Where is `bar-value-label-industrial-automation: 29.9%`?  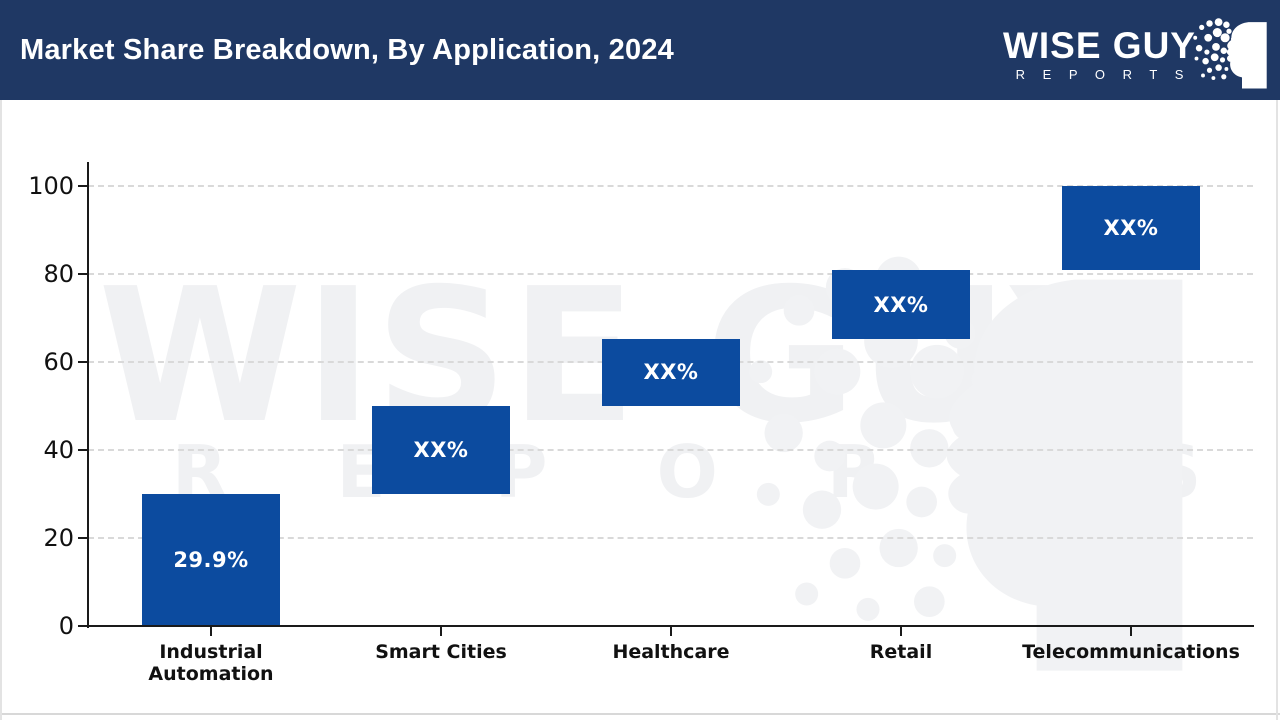 bar-value-label-industrial-automation: 29.9% is located at coordinates (211, 560).